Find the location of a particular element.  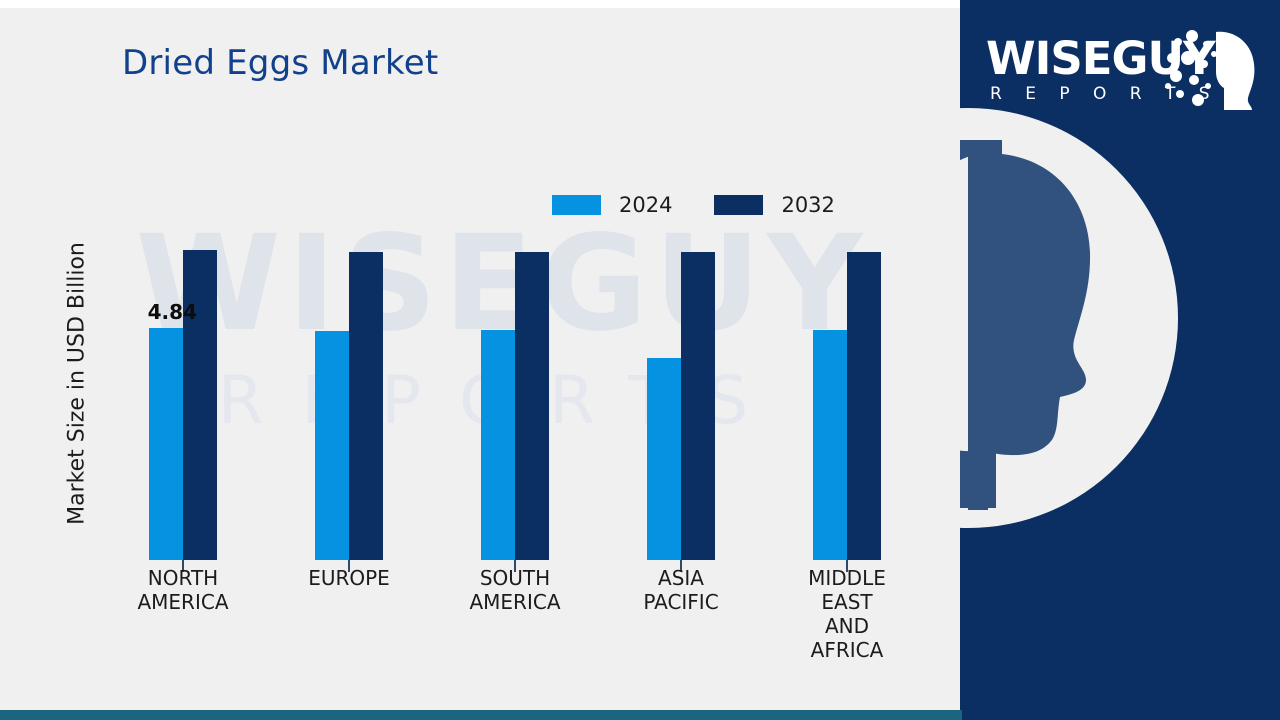

bar-group: 4.84 is located at coordinates (183, 406).